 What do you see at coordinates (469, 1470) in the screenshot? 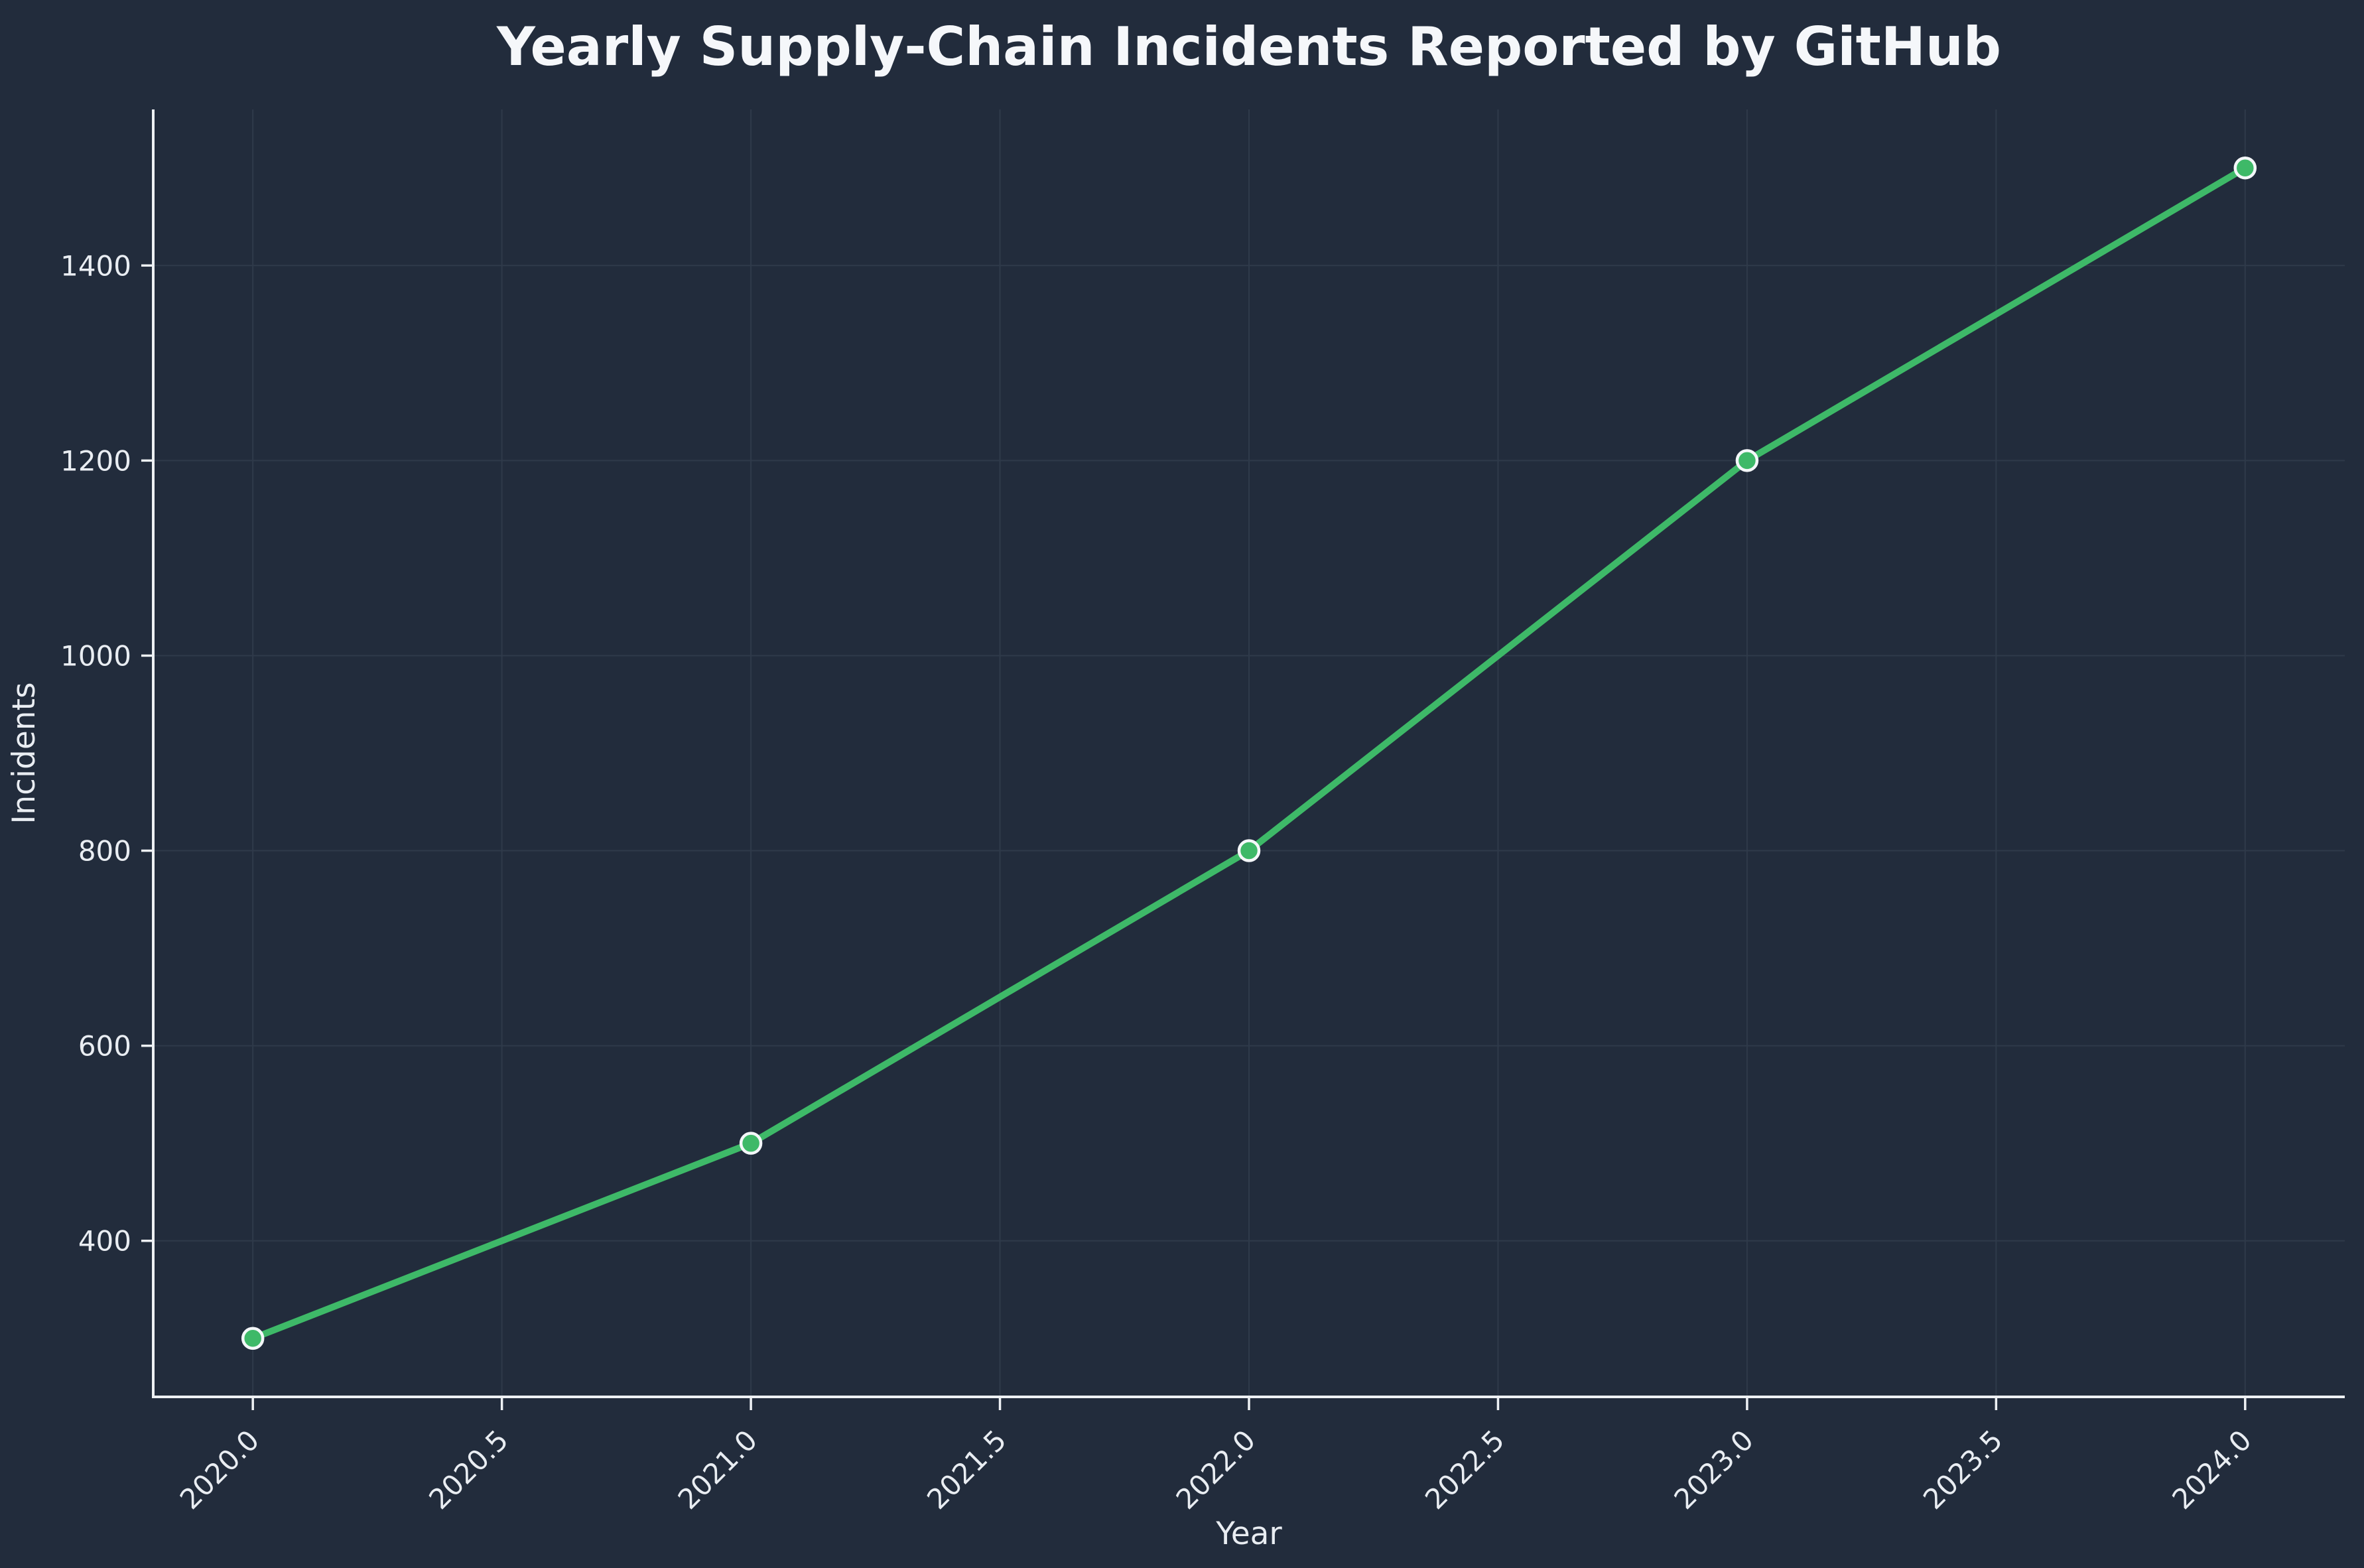
I see `x-tick-label: 2020.5` at bounding box center [469, 1470].